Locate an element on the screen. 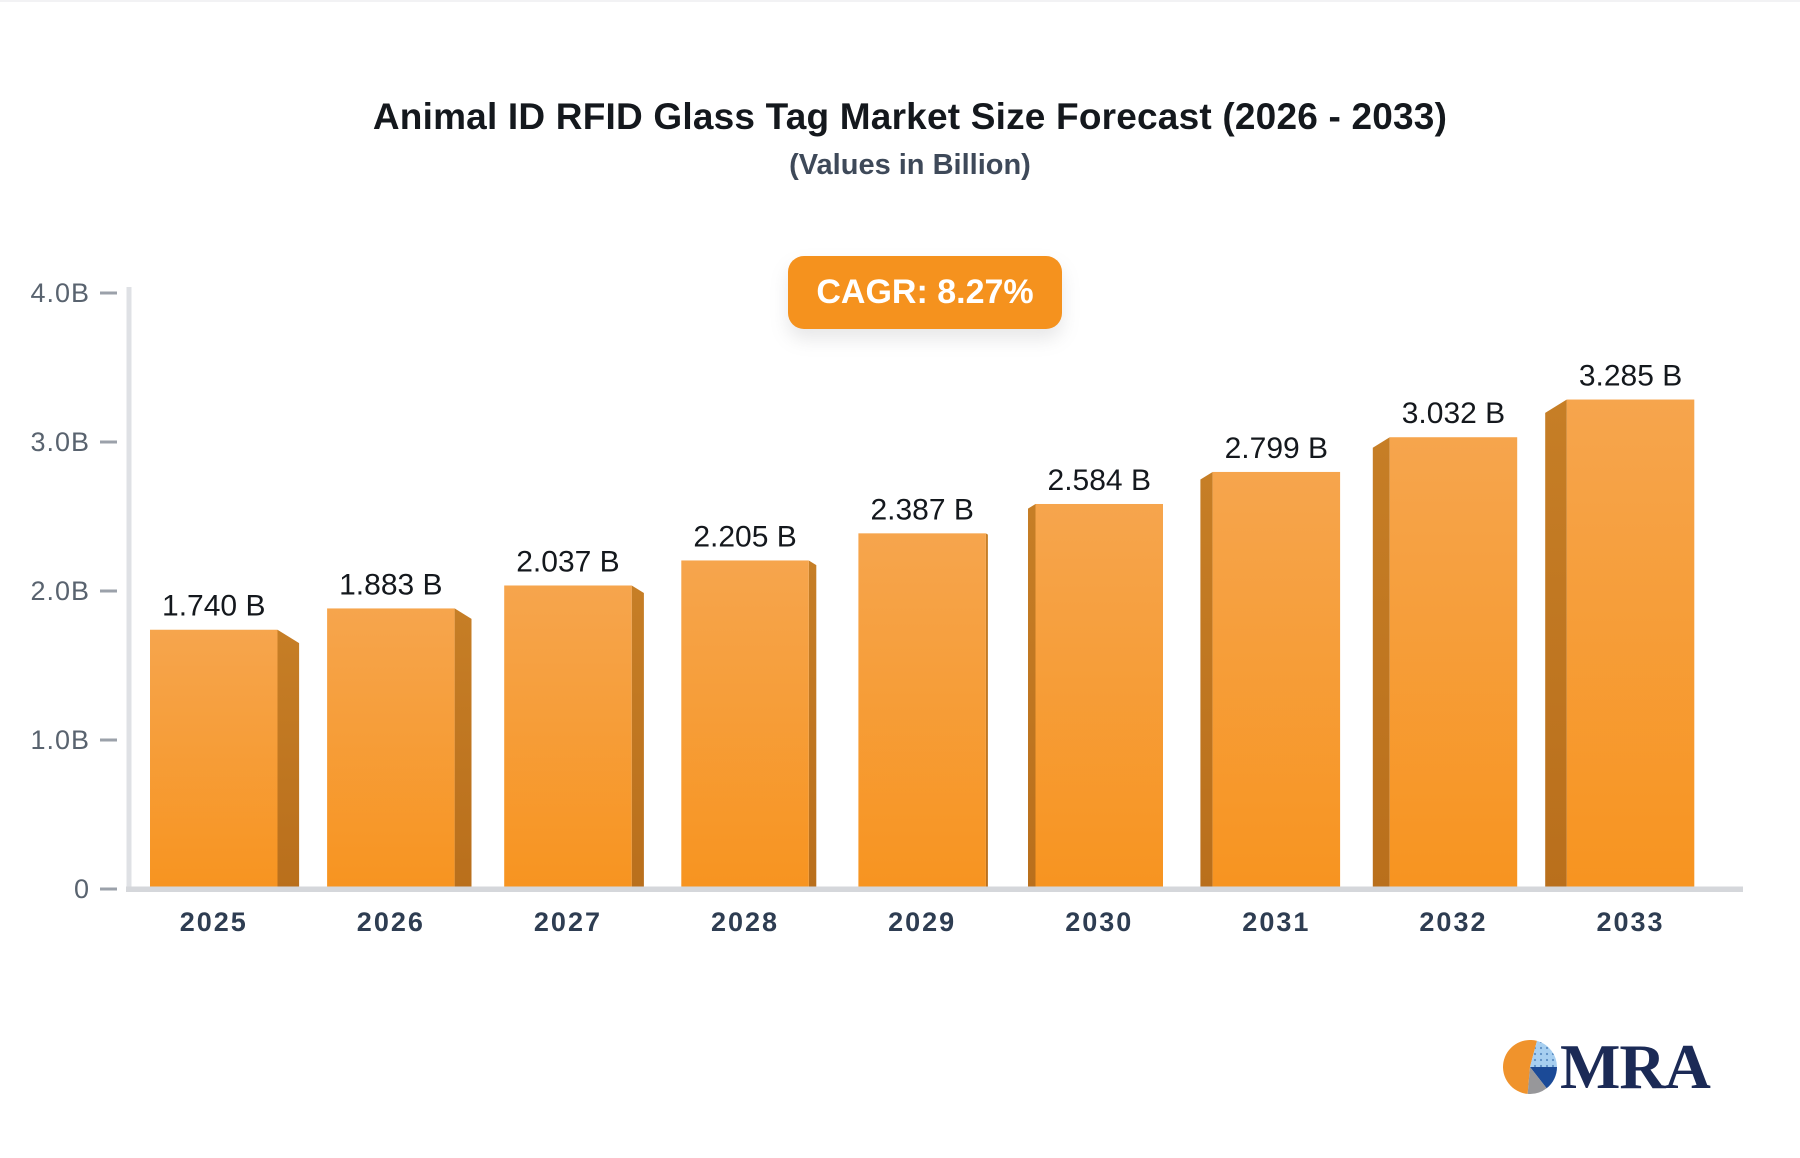  mra-logo: MRA is located at coordinates (1606, 1066).